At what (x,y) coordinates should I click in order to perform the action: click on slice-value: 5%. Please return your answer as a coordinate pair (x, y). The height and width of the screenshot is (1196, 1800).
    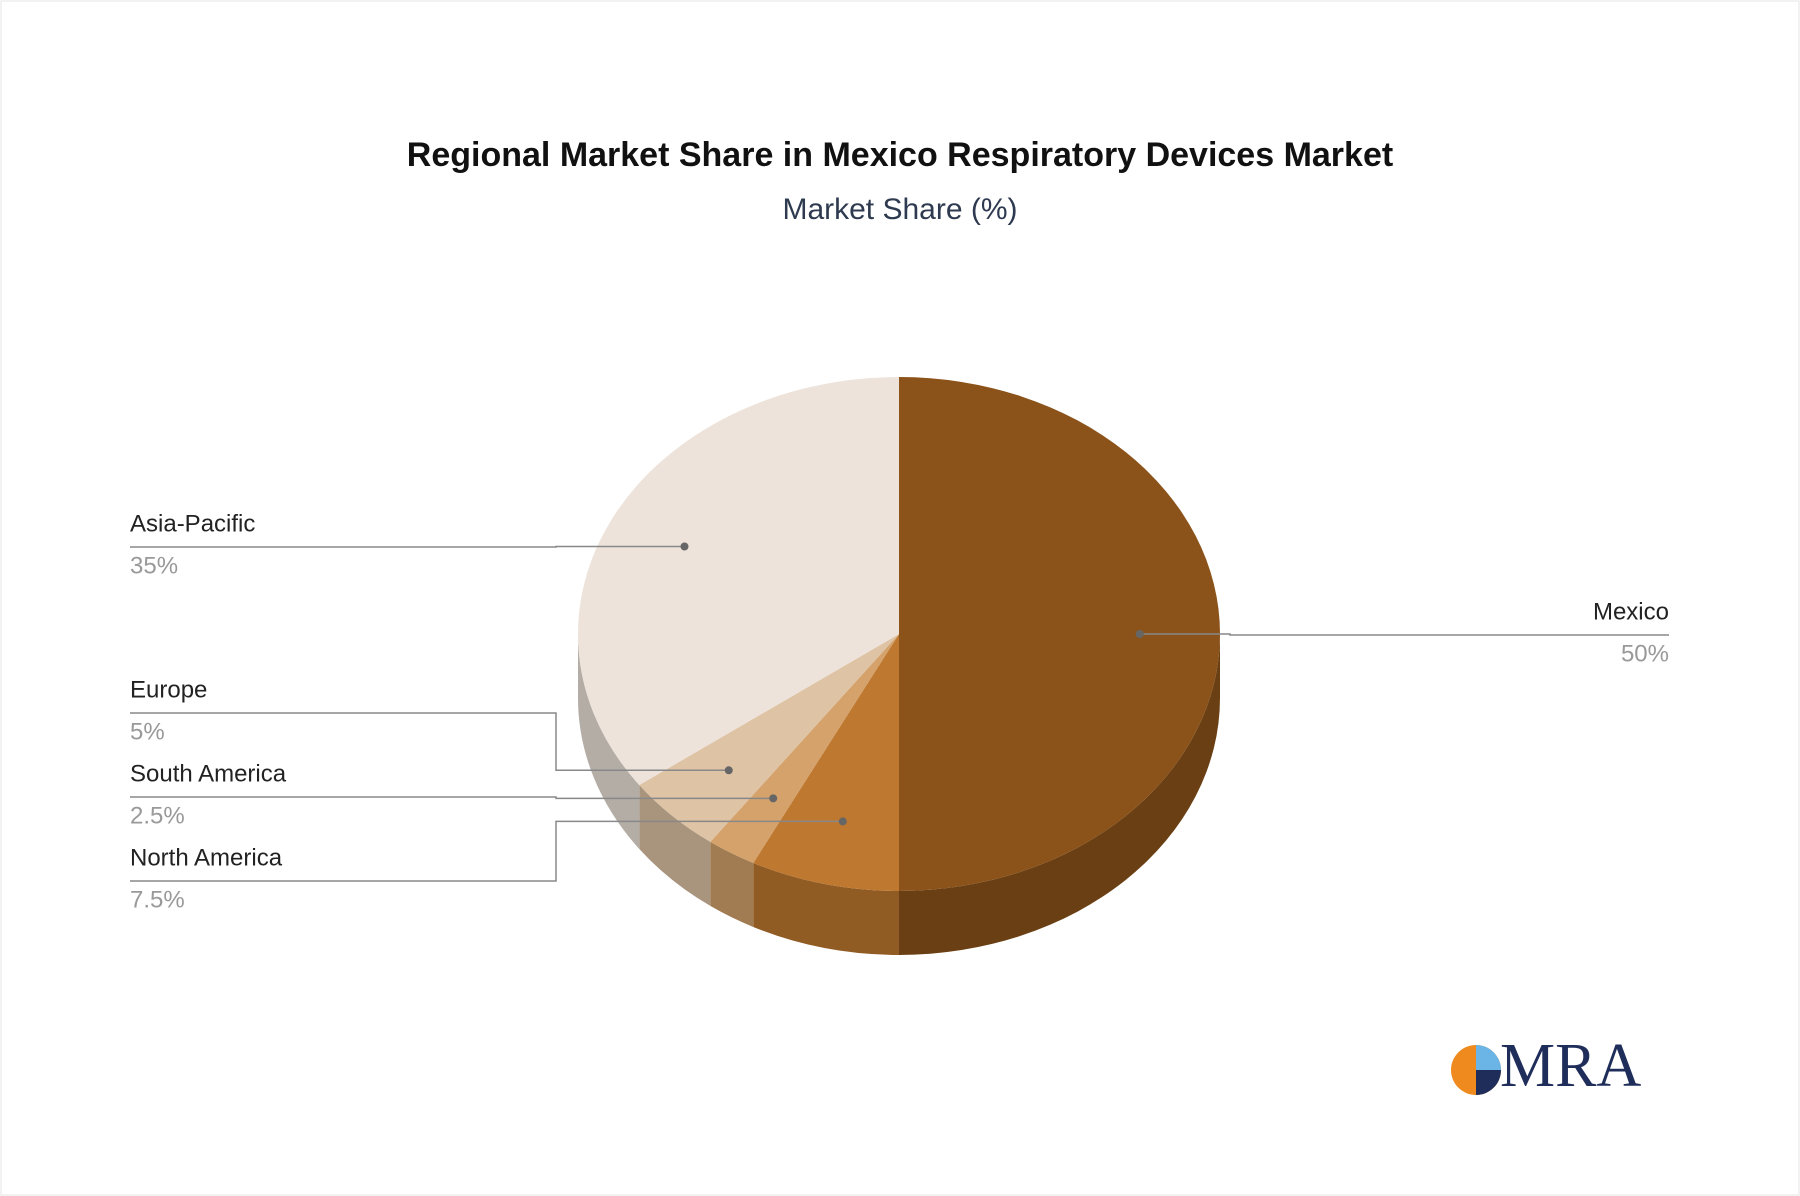
    Looking at the image, I should click on (147, 731).